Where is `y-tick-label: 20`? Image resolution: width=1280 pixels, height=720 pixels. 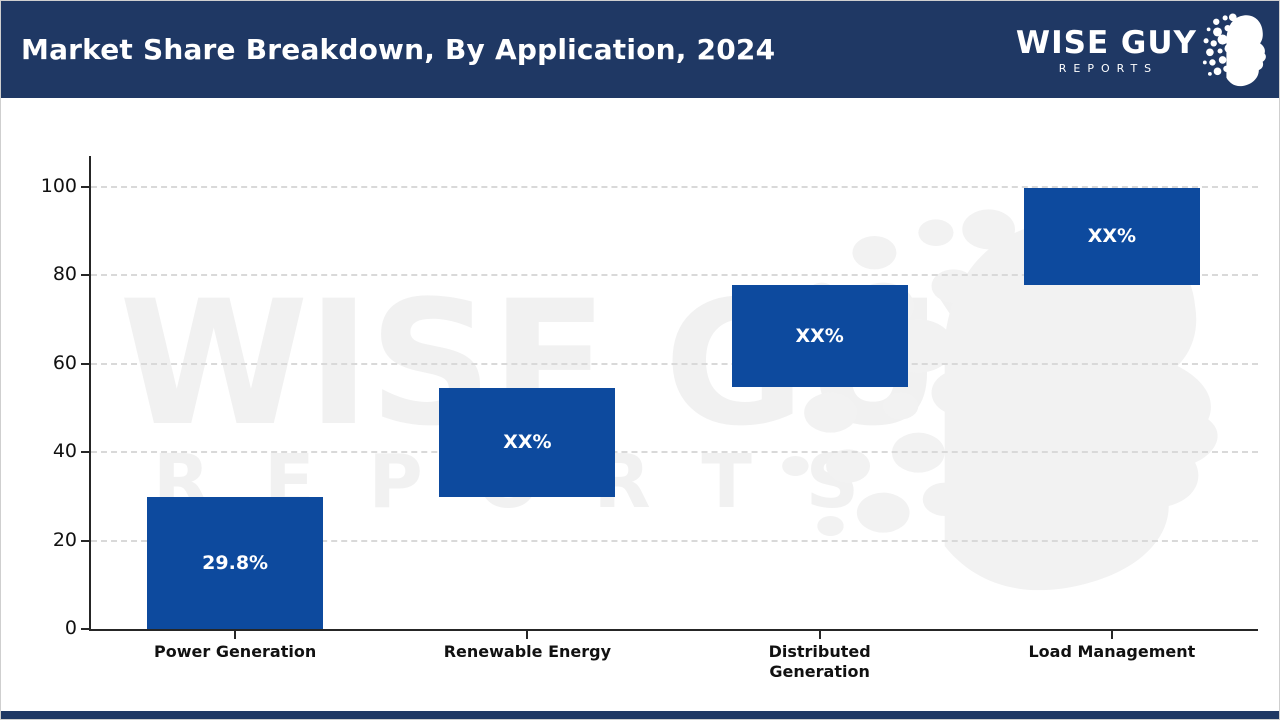
y-tick-label: 20 is located at coordinates (64, 539).